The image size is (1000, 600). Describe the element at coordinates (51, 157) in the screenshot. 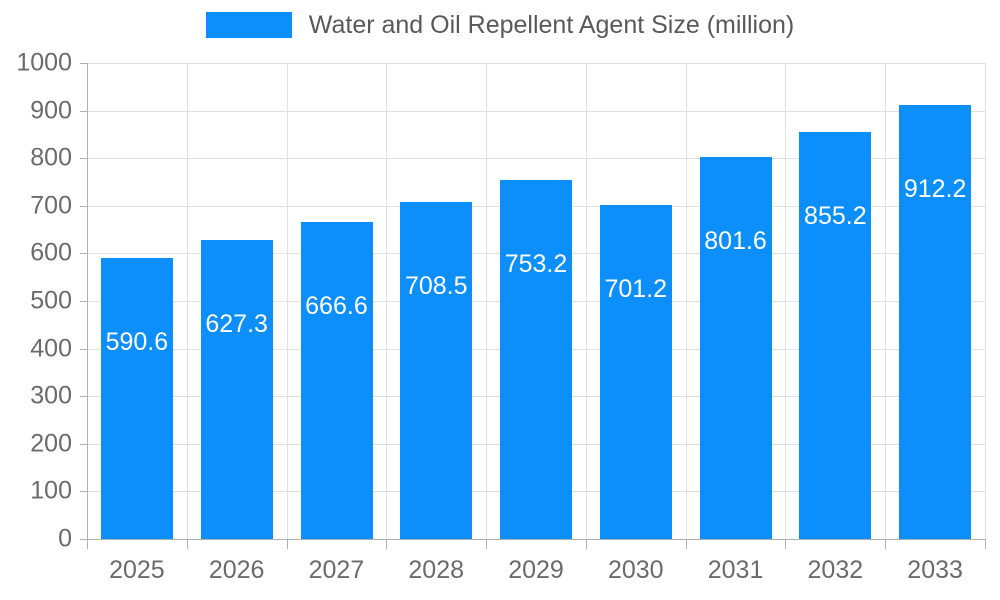

I see `y-axis-tick-label: 800` at that location.